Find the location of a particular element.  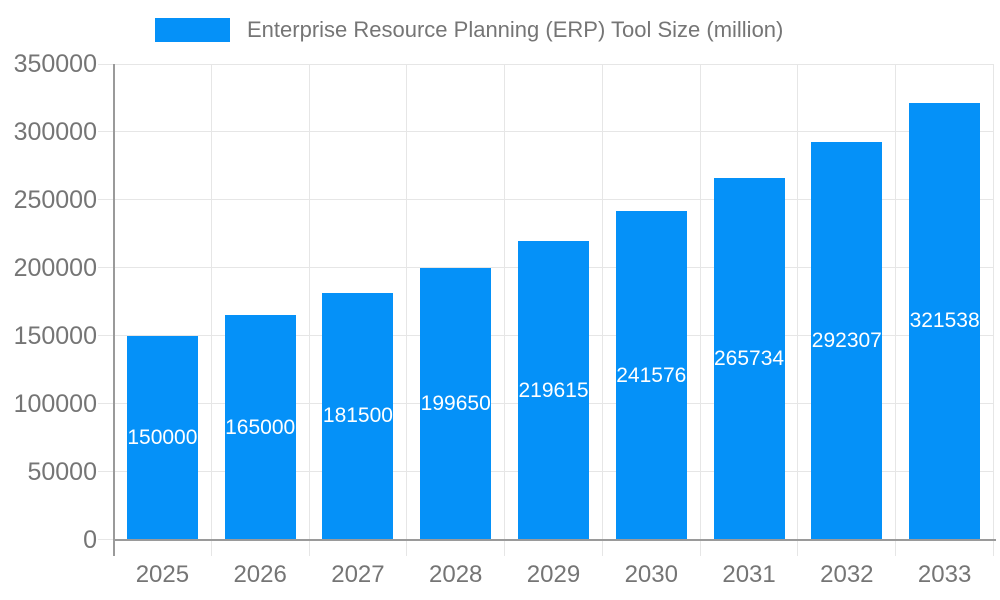

x-axis-tick-label: 2028 is located at coordinates (456, 574).